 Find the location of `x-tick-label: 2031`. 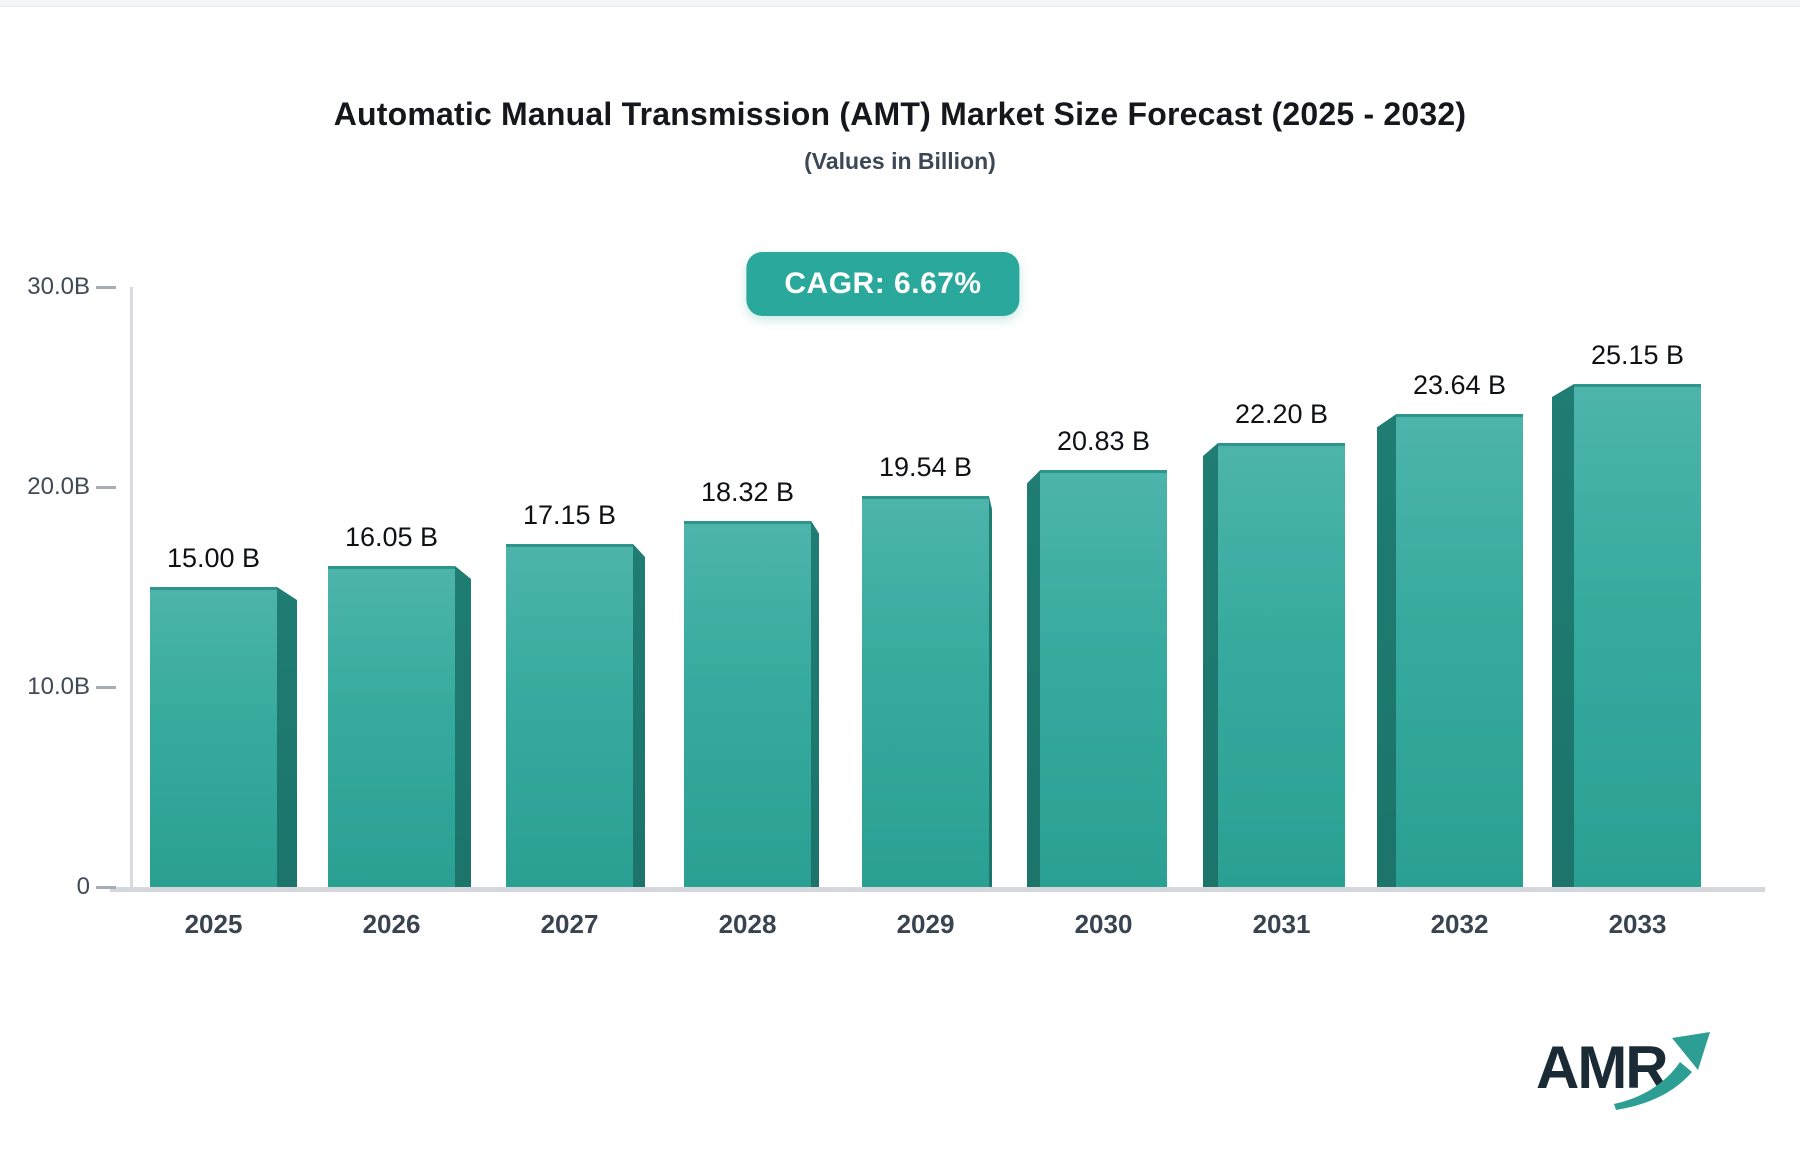

x-tick-label: 2031 is located at coordinates (1281, 924).